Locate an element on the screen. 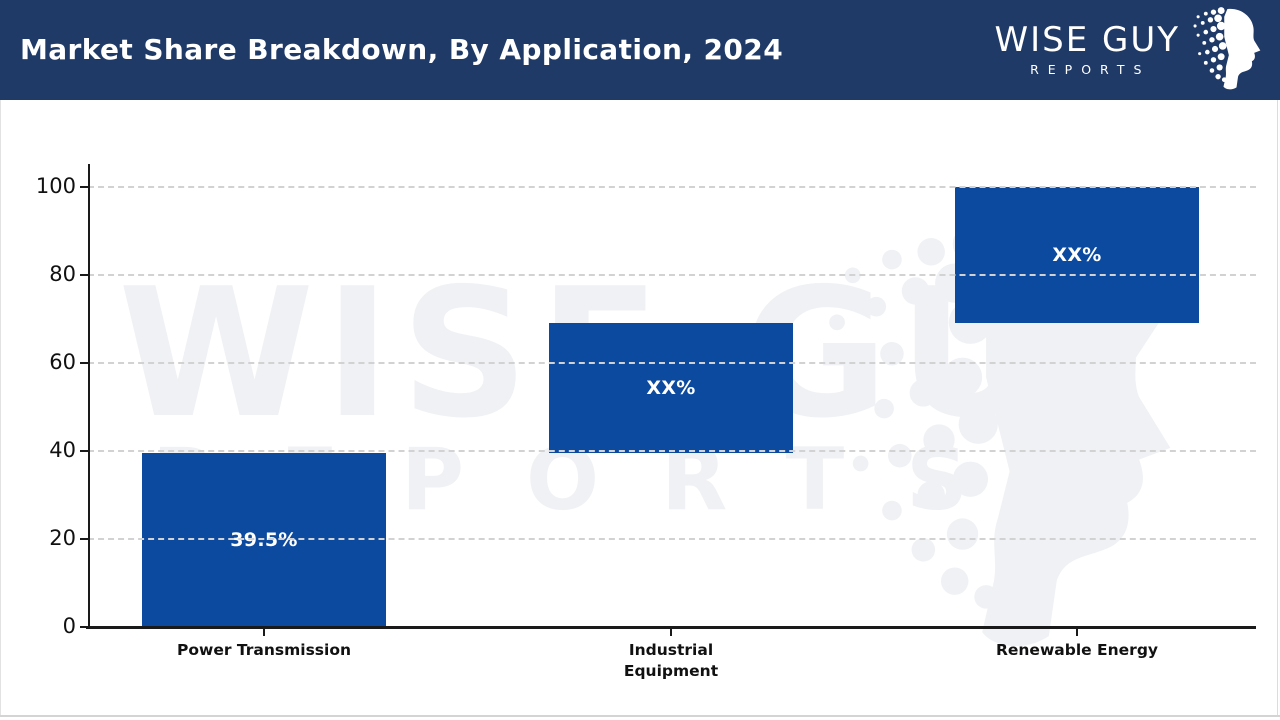 The image size is (1280, 720). x-axis-spine is located at coordinates (671, 627).